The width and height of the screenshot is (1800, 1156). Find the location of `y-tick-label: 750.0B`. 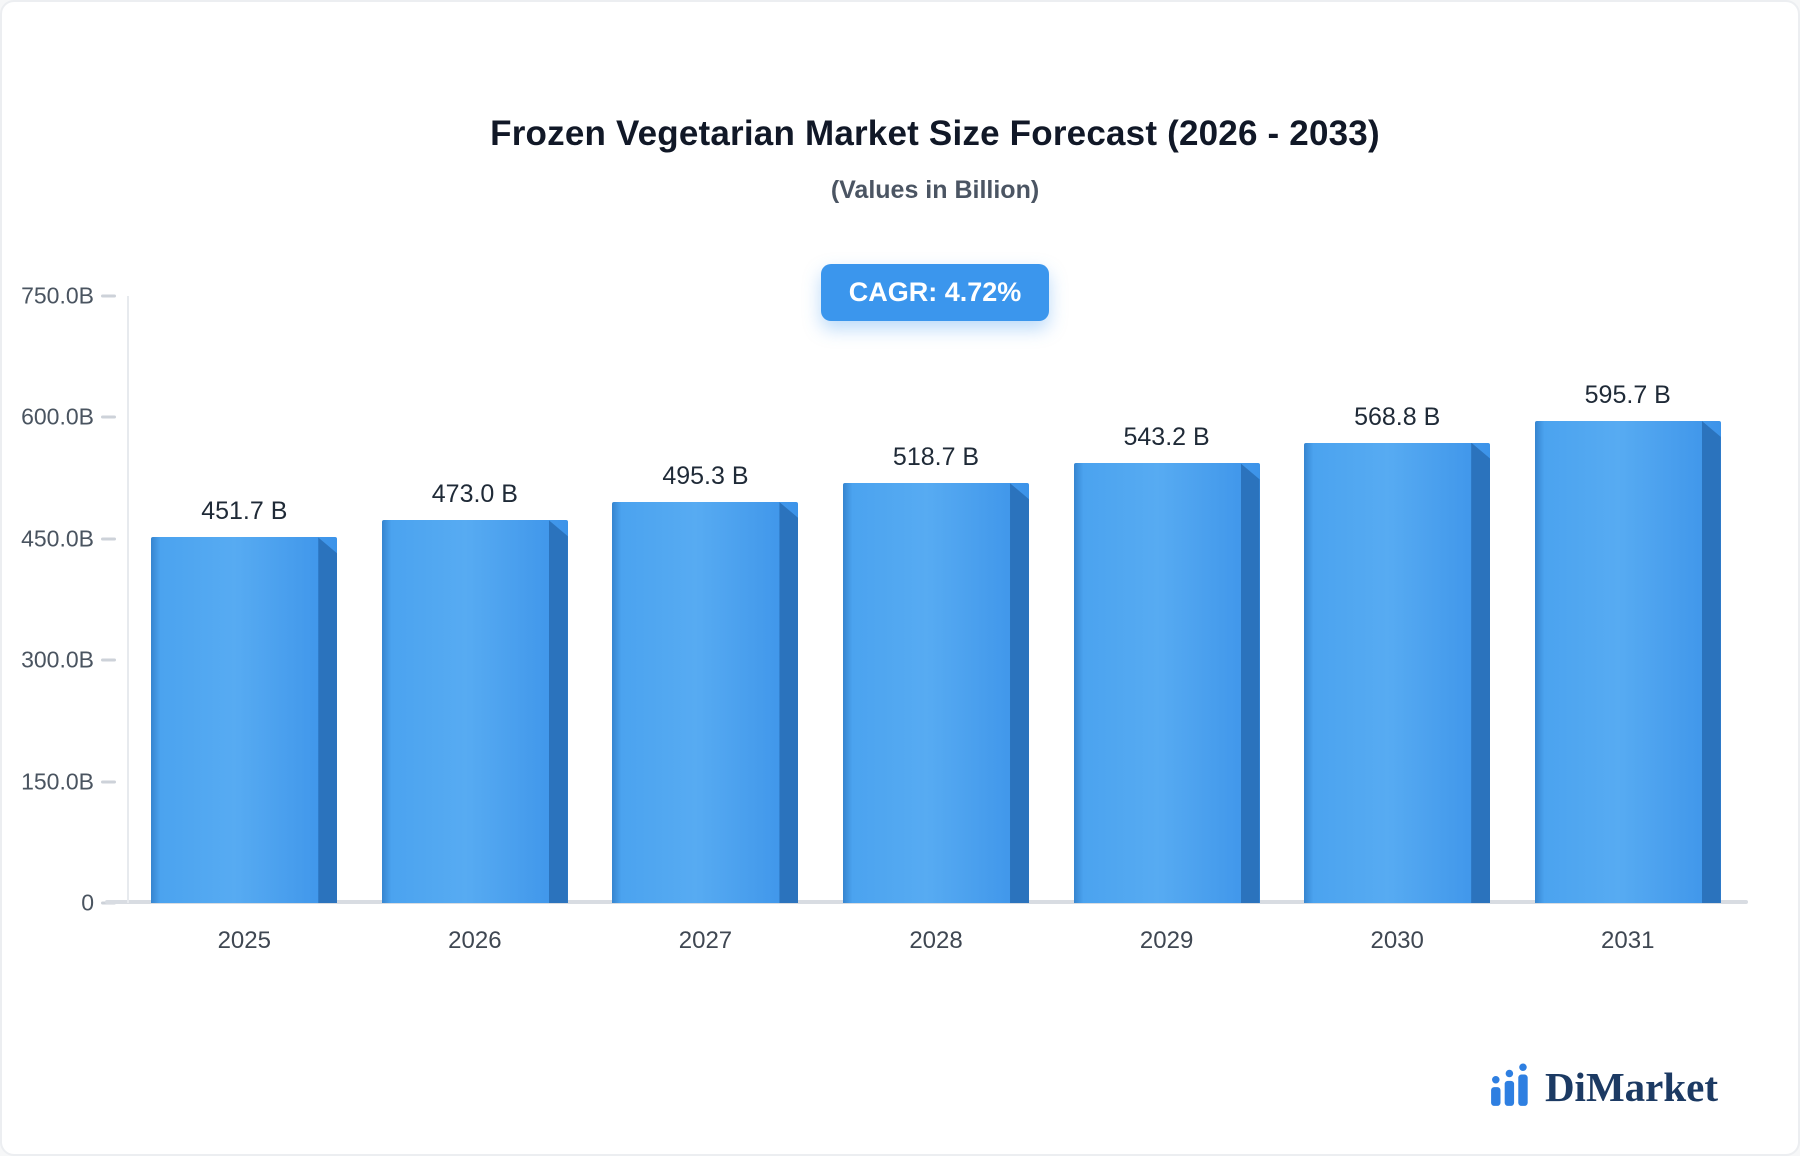

y-tick-label: 750.0B is located at coordinates (57, 295).